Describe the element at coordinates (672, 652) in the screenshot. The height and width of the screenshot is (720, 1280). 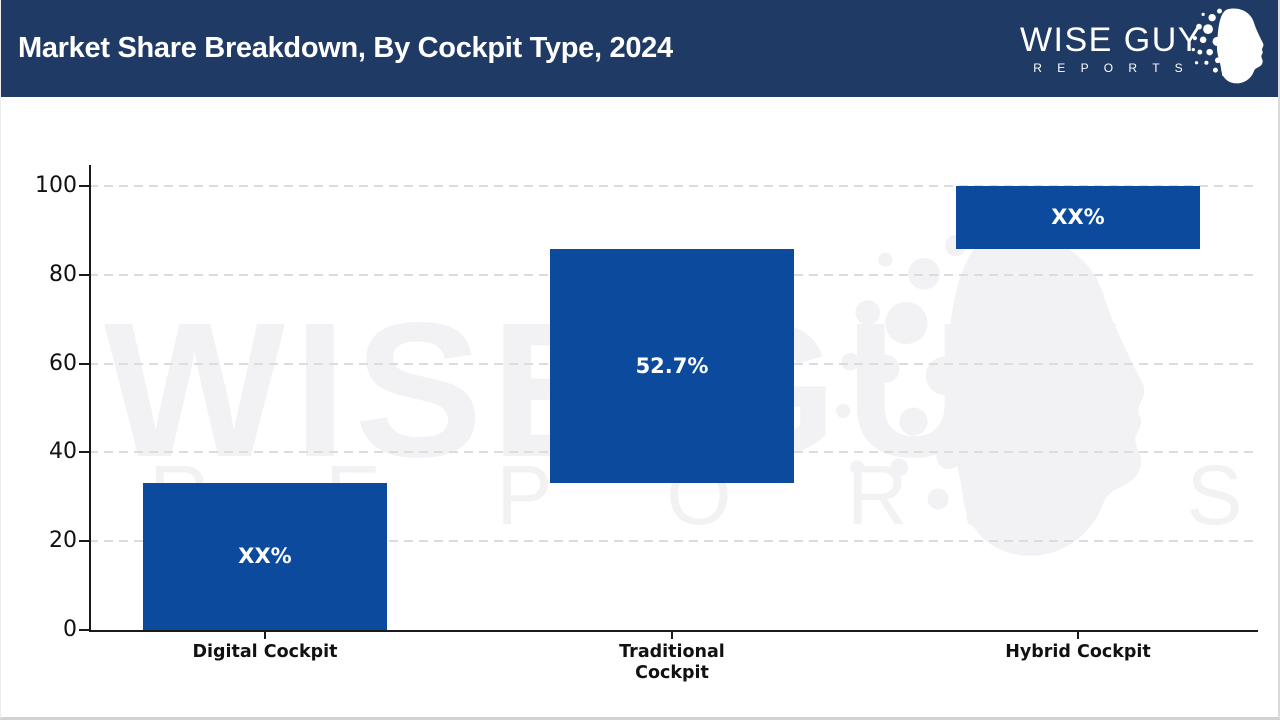
I see `category-label-line: Traditional` at that location.